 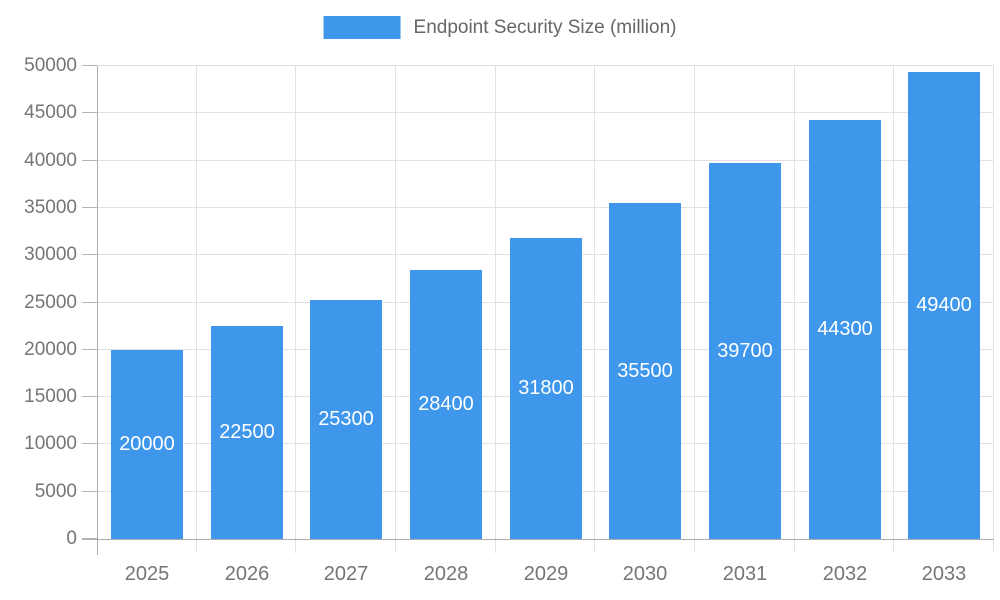 What do you see at coordinates (50, 396) in the screenshot?
I see `y-tick-label: 15000` at bounding box center [50, 396].